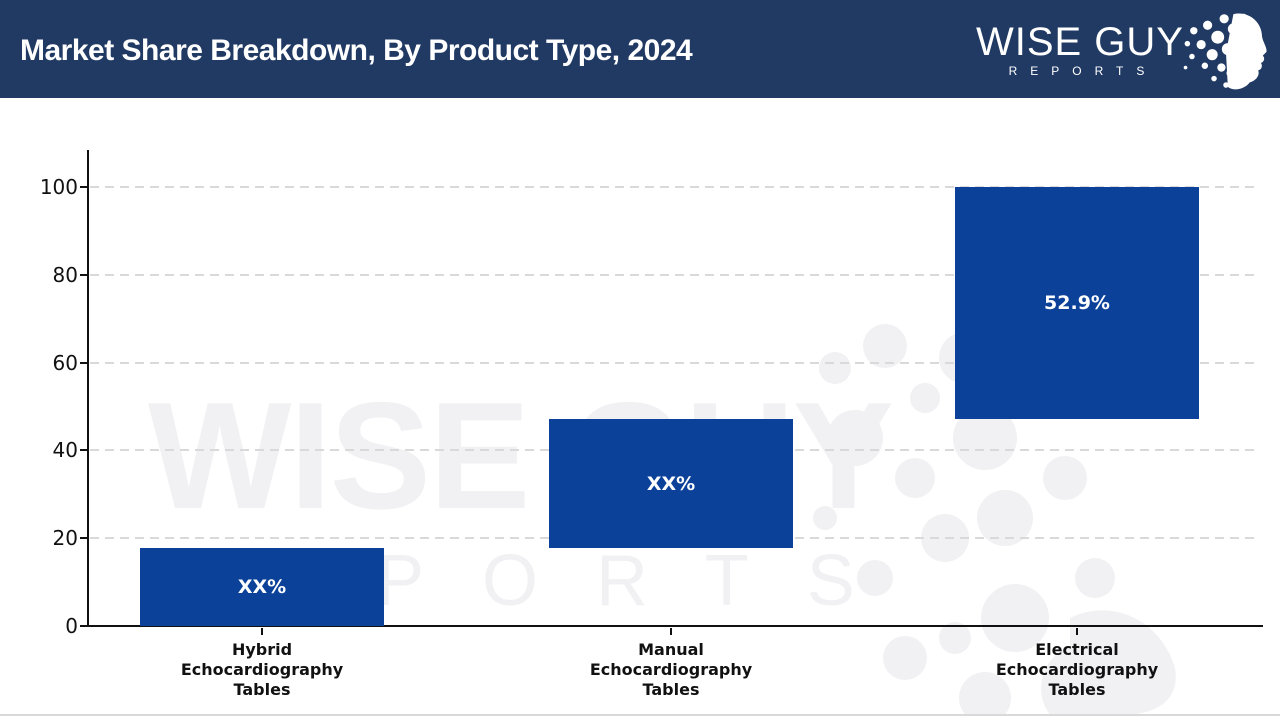 This screenshot has width=1280, height=720. What do you see at coordinates (1225, 51) in the screenshot?
I see `wiseguy-face-icon` at bounding box center [1225, 51].